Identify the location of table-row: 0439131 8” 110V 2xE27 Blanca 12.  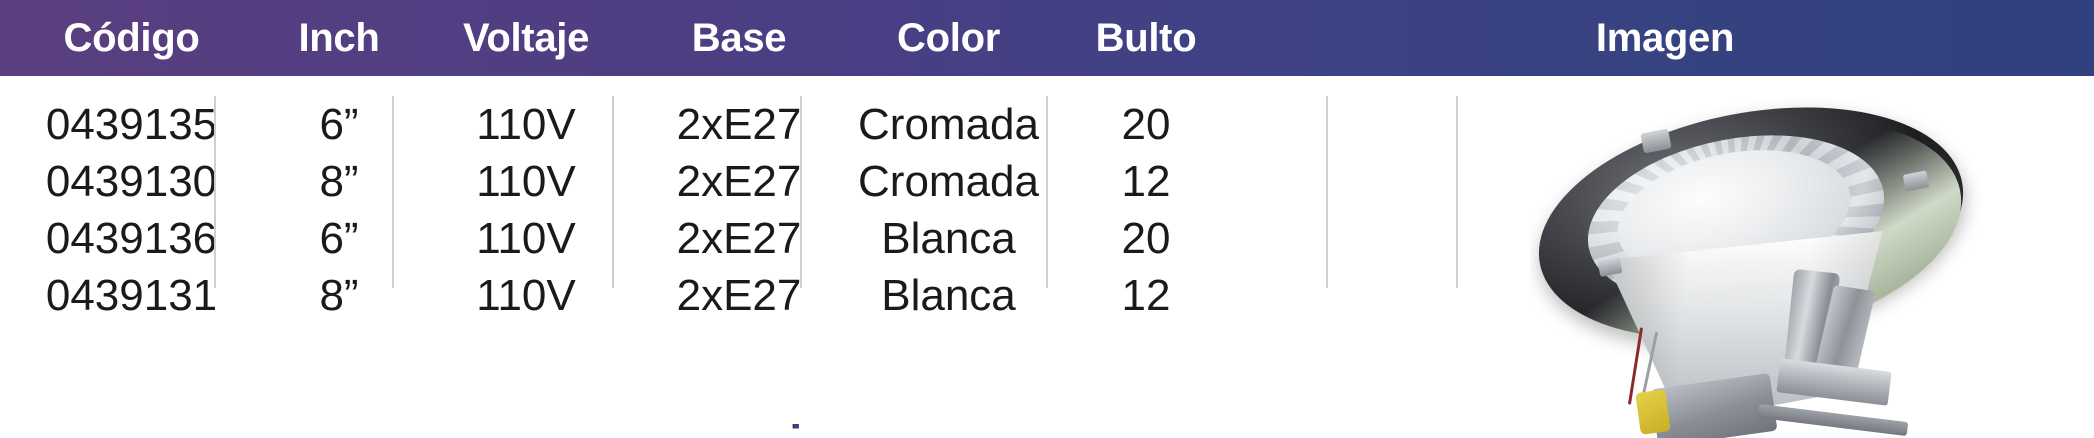
(1047, 295).